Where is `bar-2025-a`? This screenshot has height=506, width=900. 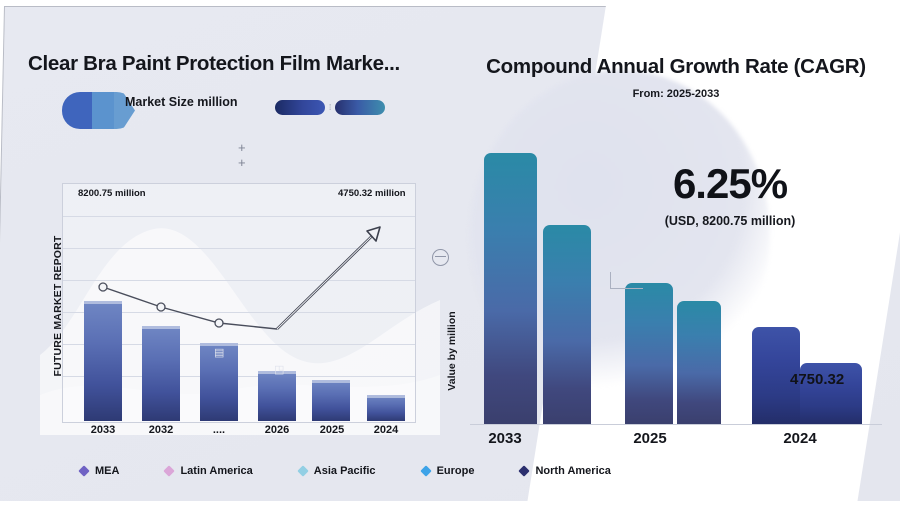 bar-2025-a is located at coordinates (649, 354).